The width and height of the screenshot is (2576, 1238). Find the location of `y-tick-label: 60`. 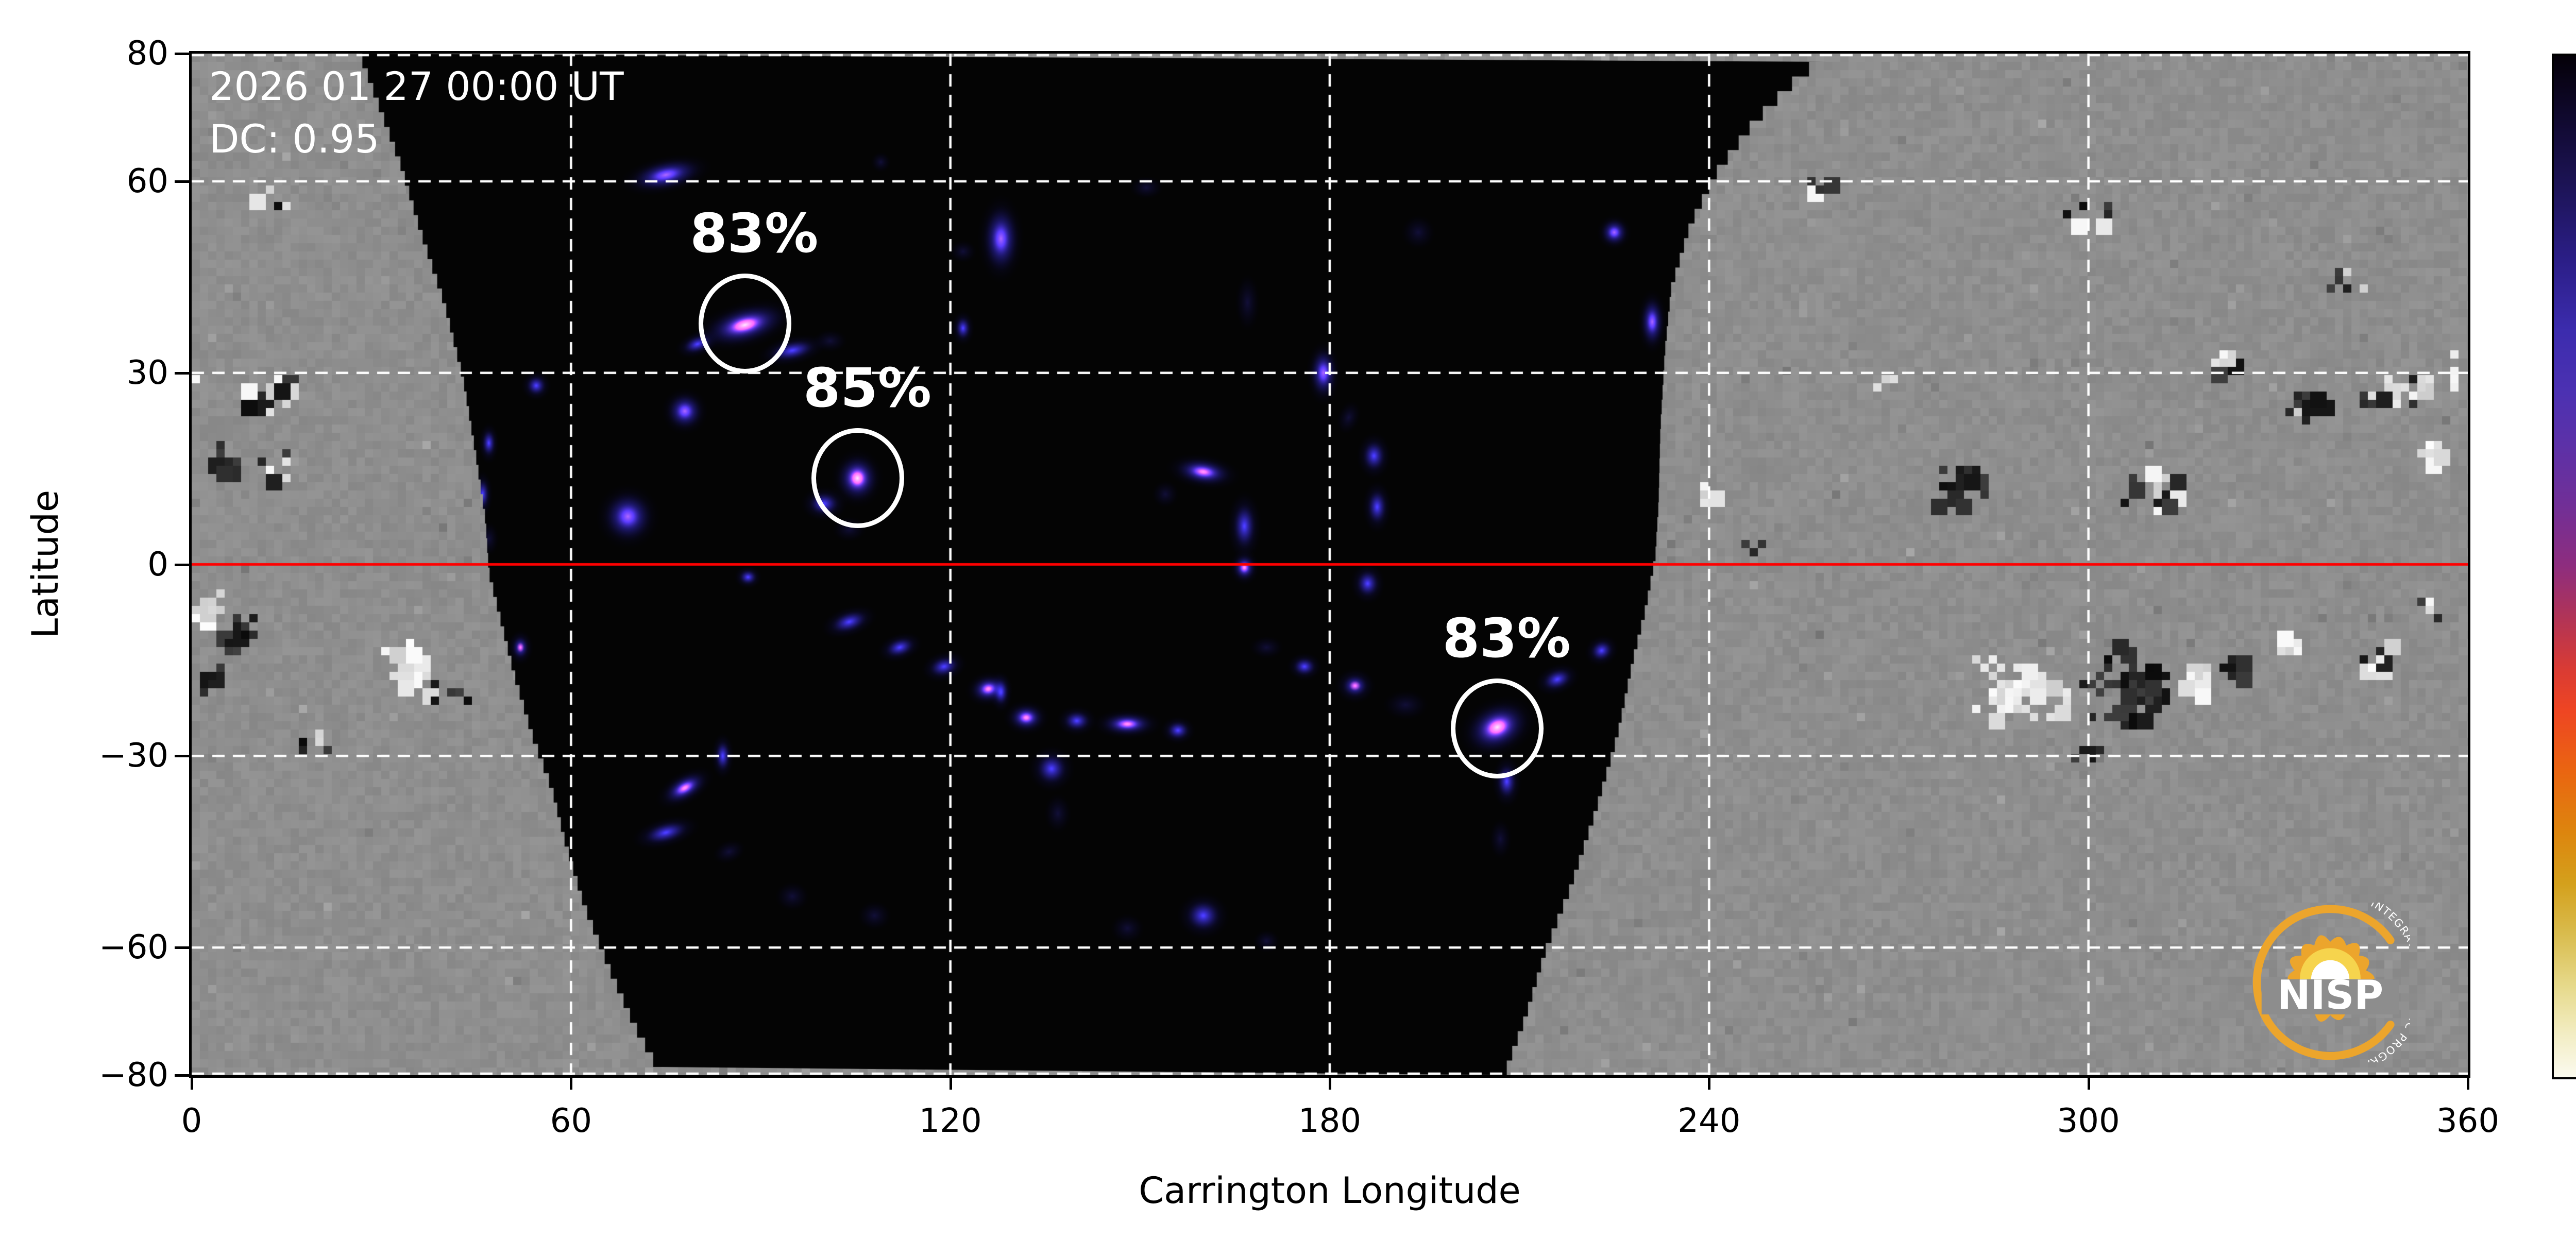

y-tick-label: 60 is located at coordinates (147, 181).